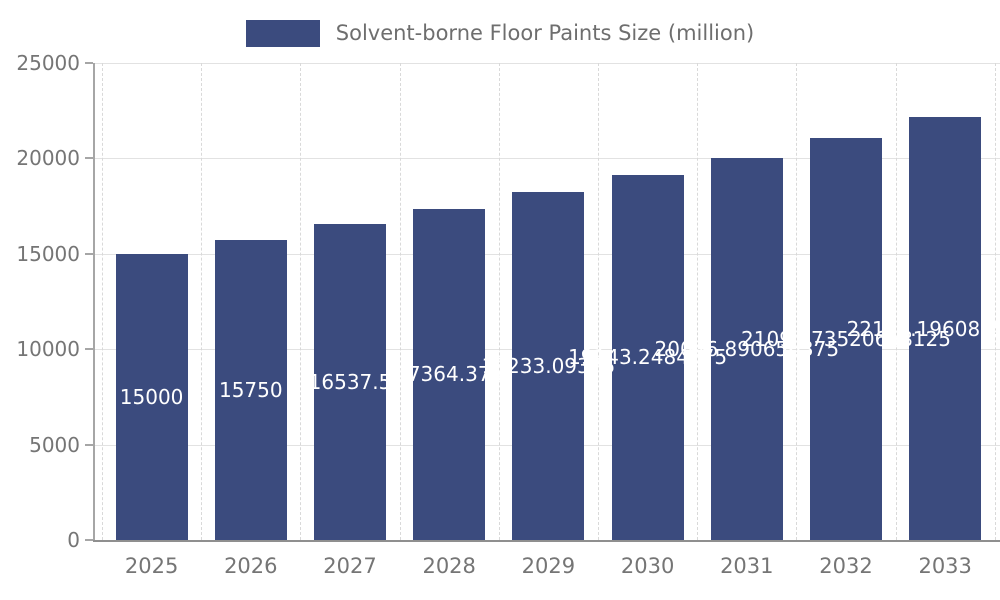 This screenshot has height=600, width=1000. I want to click on bar-value-label: 20046.890656375, so click(747, 348).